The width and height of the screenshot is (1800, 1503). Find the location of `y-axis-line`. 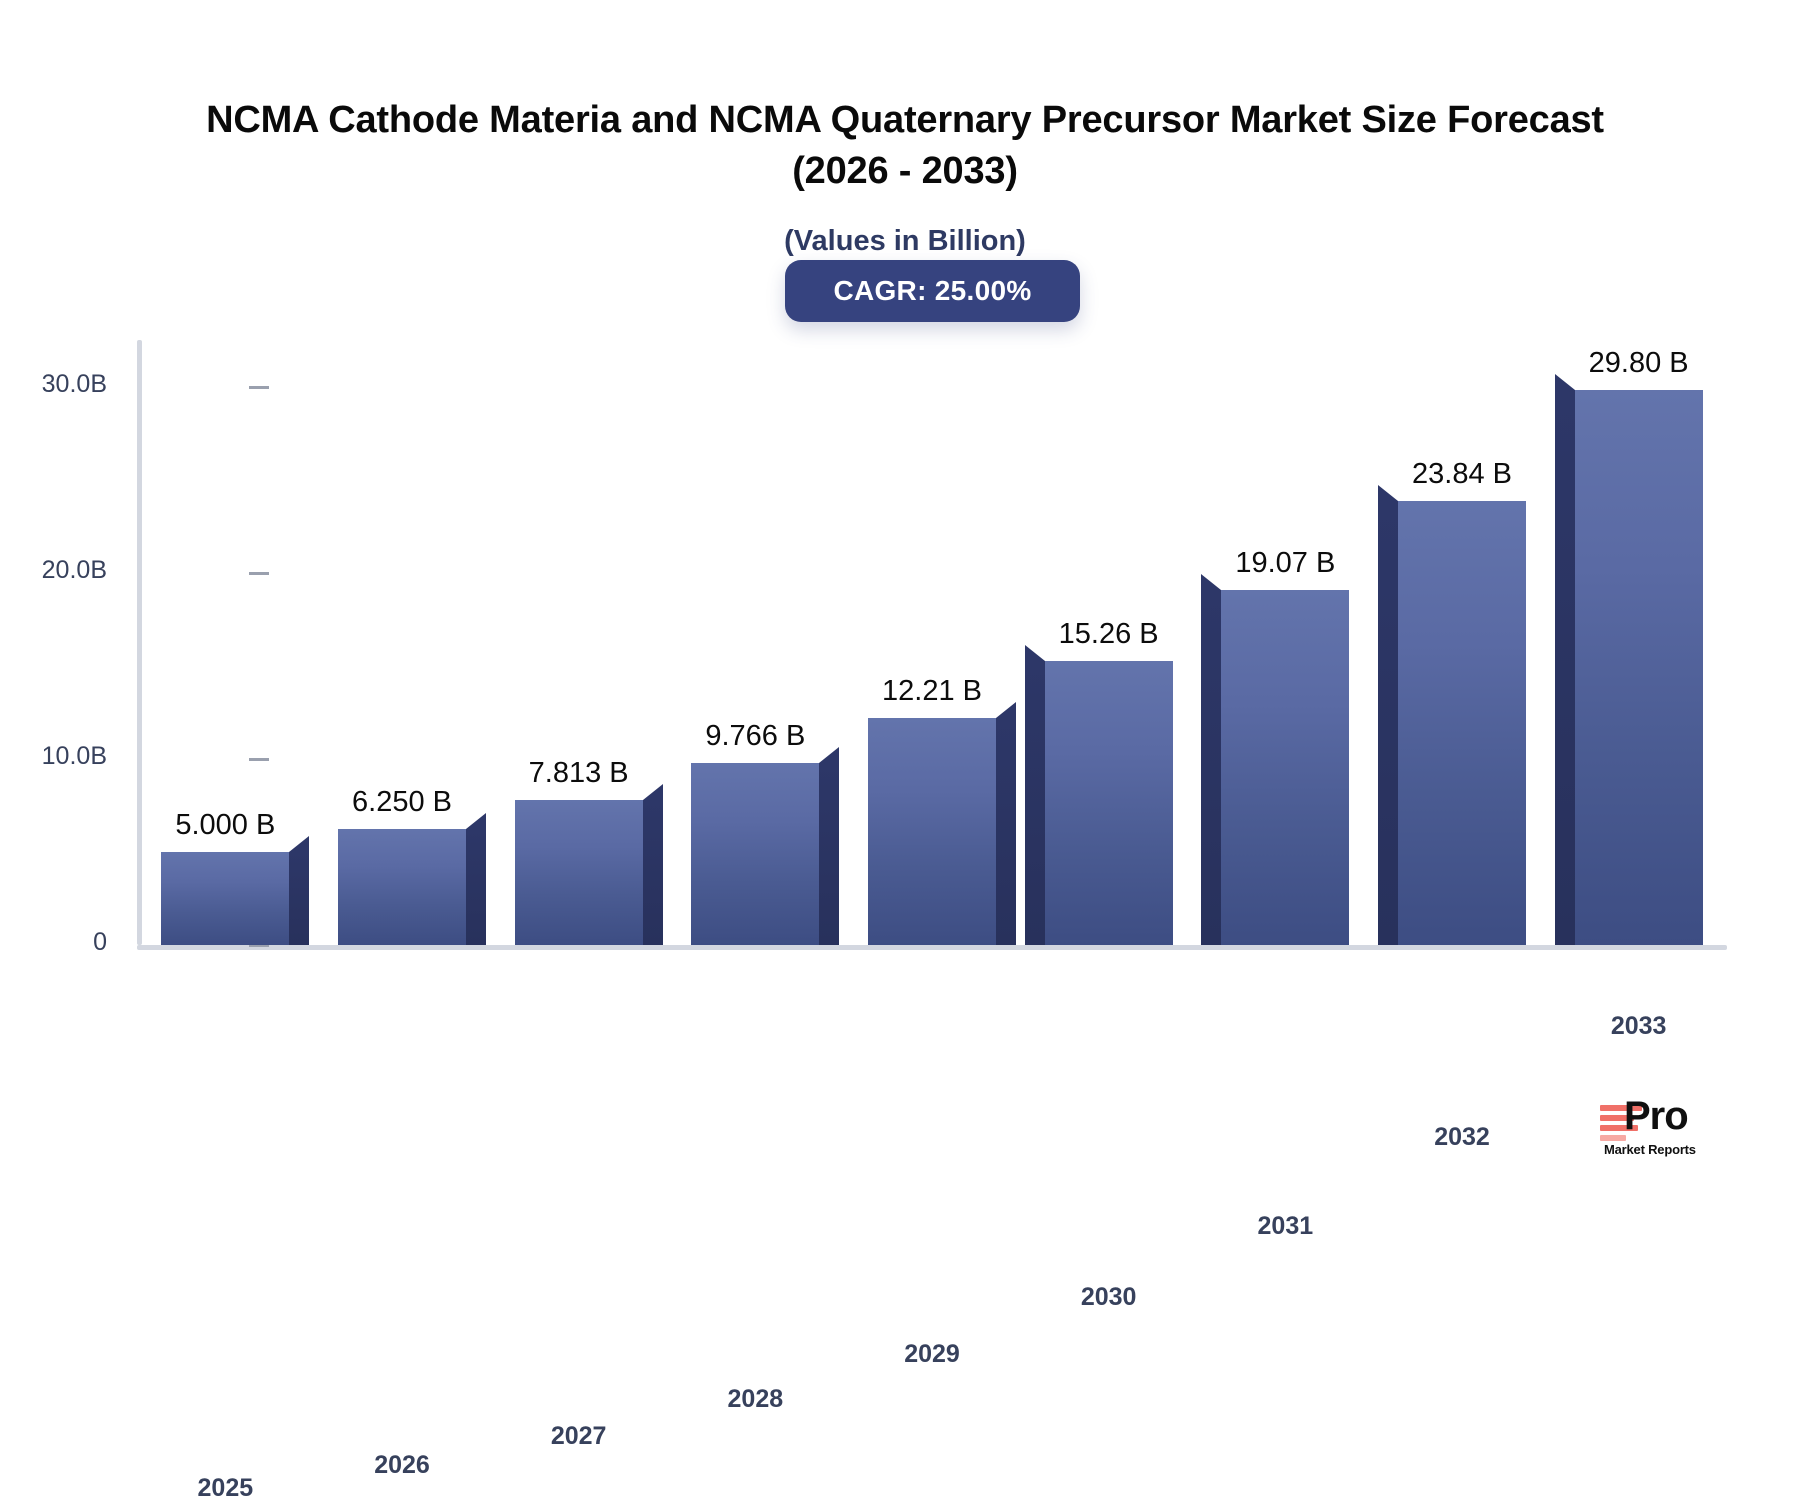

y-axis-line is located at coordinates (139, 642).